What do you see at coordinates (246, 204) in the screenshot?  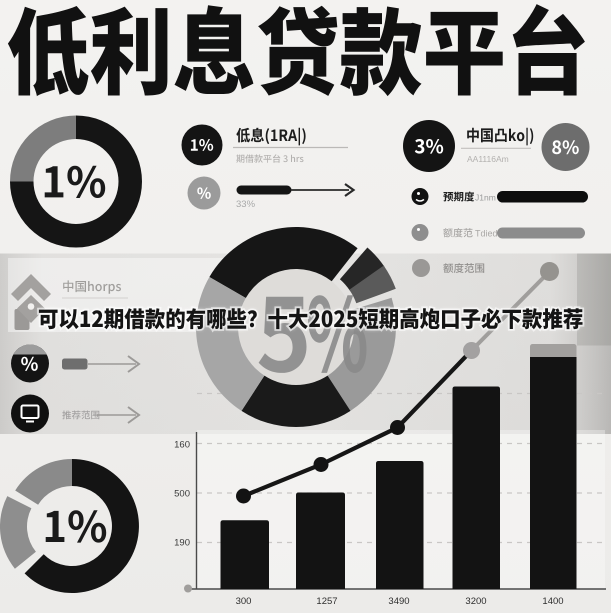 I see `svg-text: 33%` at bounding box center [246, 204].